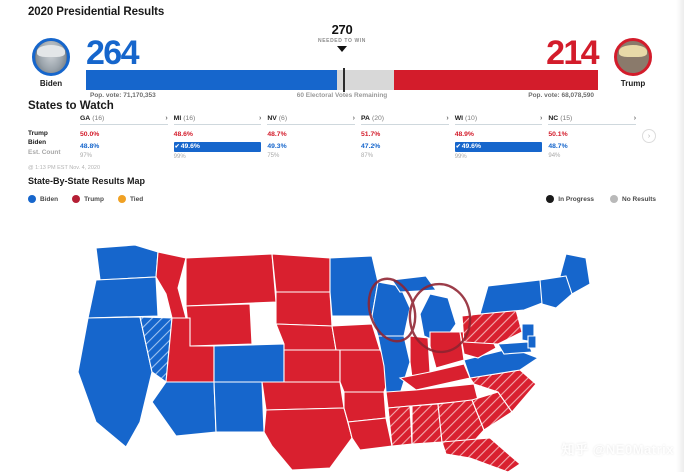  Describe the element at coordinates (561, 95) in the screenshot. I see `trump-popular-vote: Pop. vote: 68,078,590` at that location.